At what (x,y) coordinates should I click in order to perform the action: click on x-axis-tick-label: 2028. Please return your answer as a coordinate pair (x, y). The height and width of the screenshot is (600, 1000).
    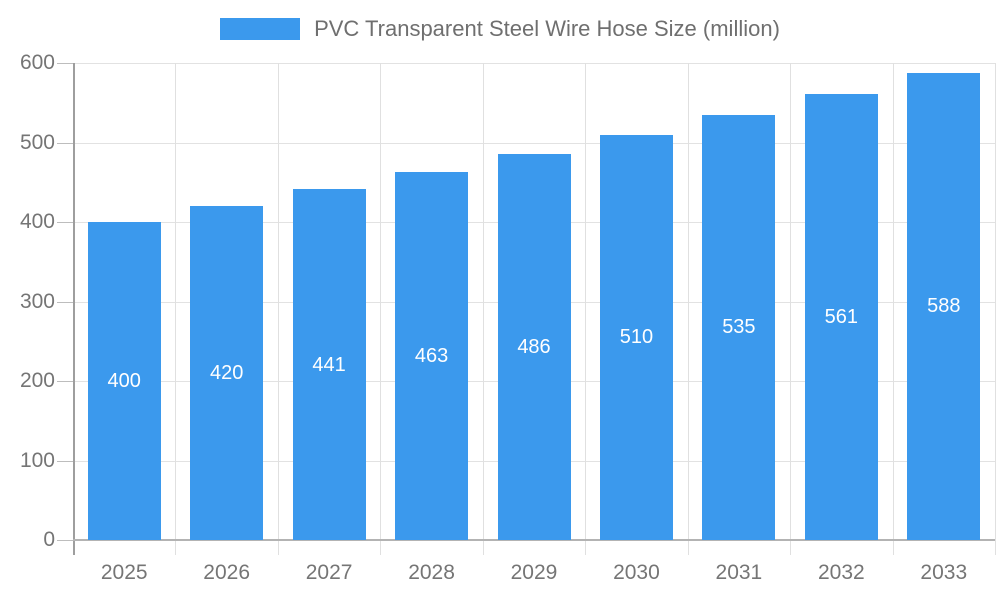
    Looking at the image, I should click on (431, 572).